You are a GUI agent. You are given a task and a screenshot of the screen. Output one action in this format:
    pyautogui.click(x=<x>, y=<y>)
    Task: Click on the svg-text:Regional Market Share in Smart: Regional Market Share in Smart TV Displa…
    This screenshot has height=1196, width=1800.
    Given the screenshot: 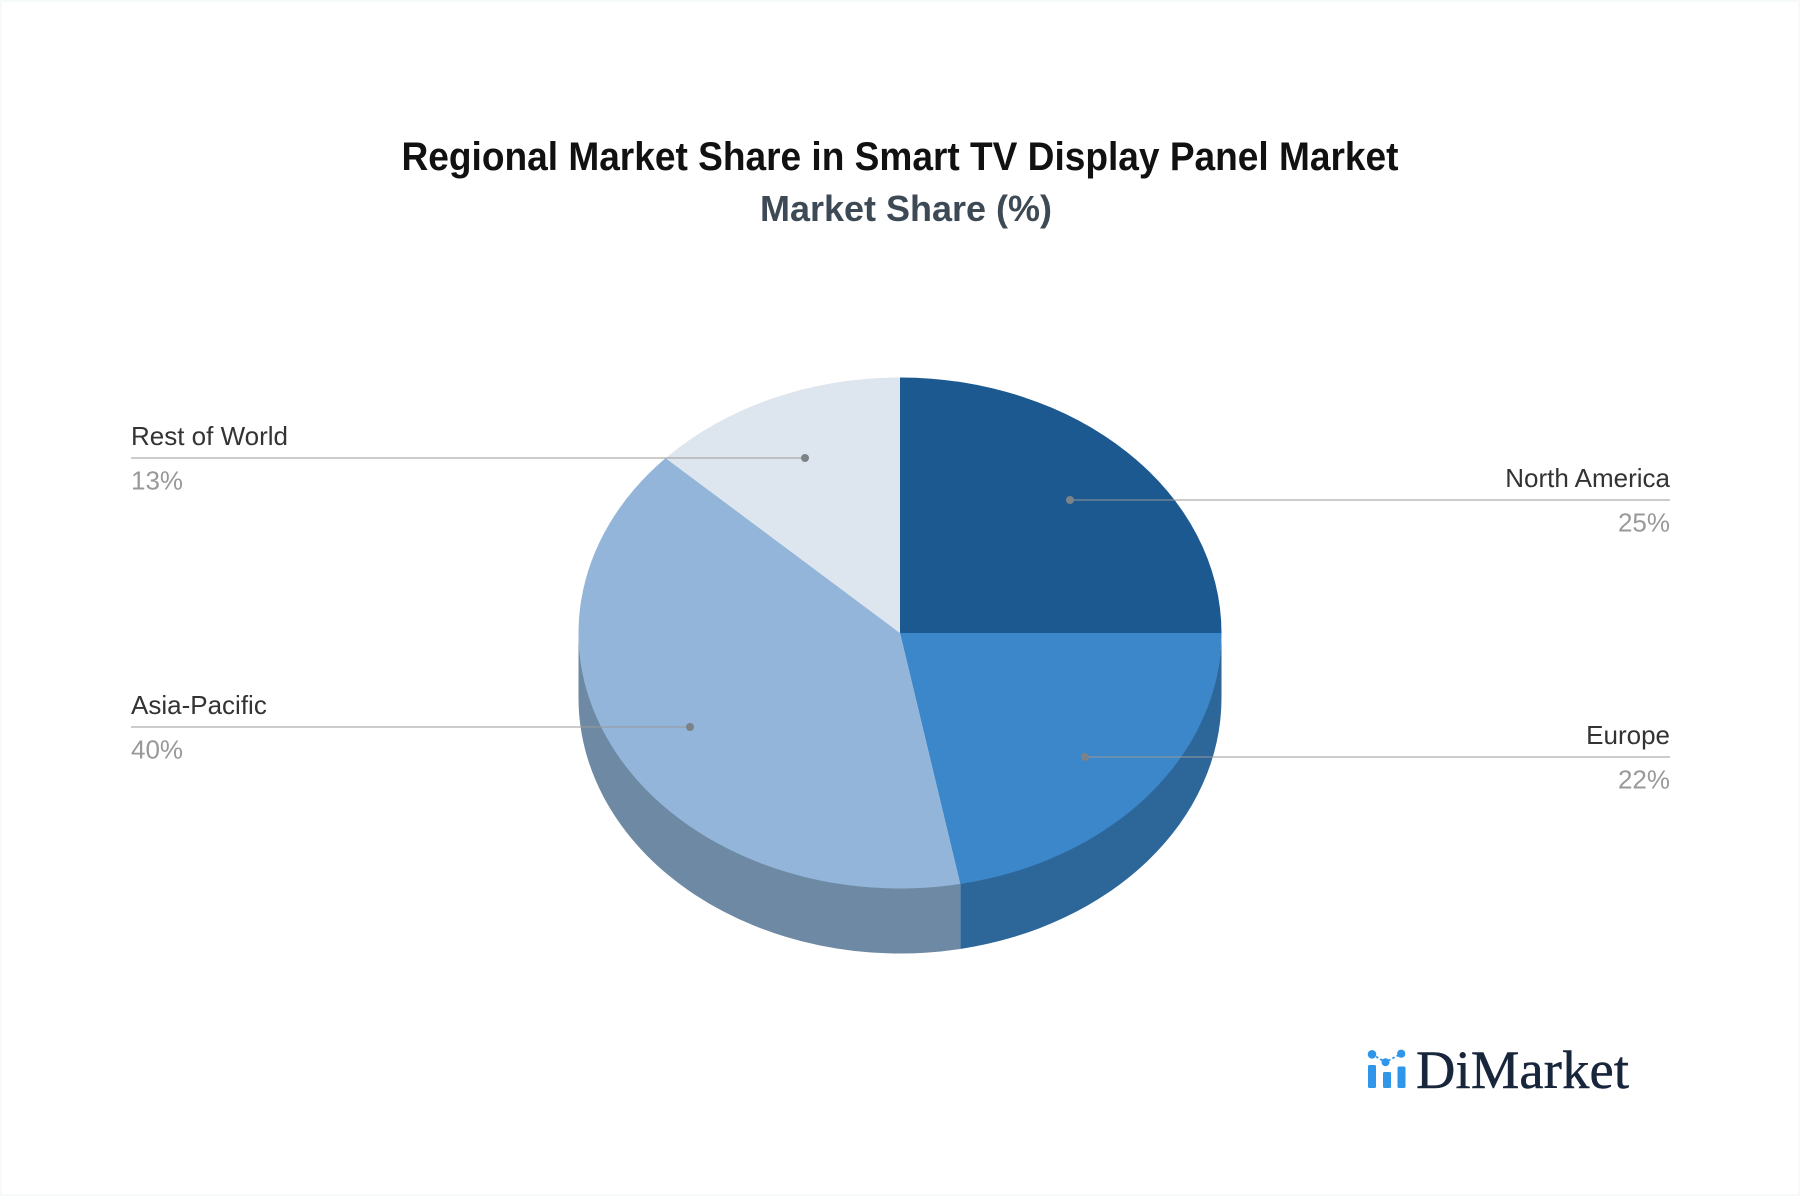 What is the action you would take?
    pyautogui.click(x=900, y=157)
    